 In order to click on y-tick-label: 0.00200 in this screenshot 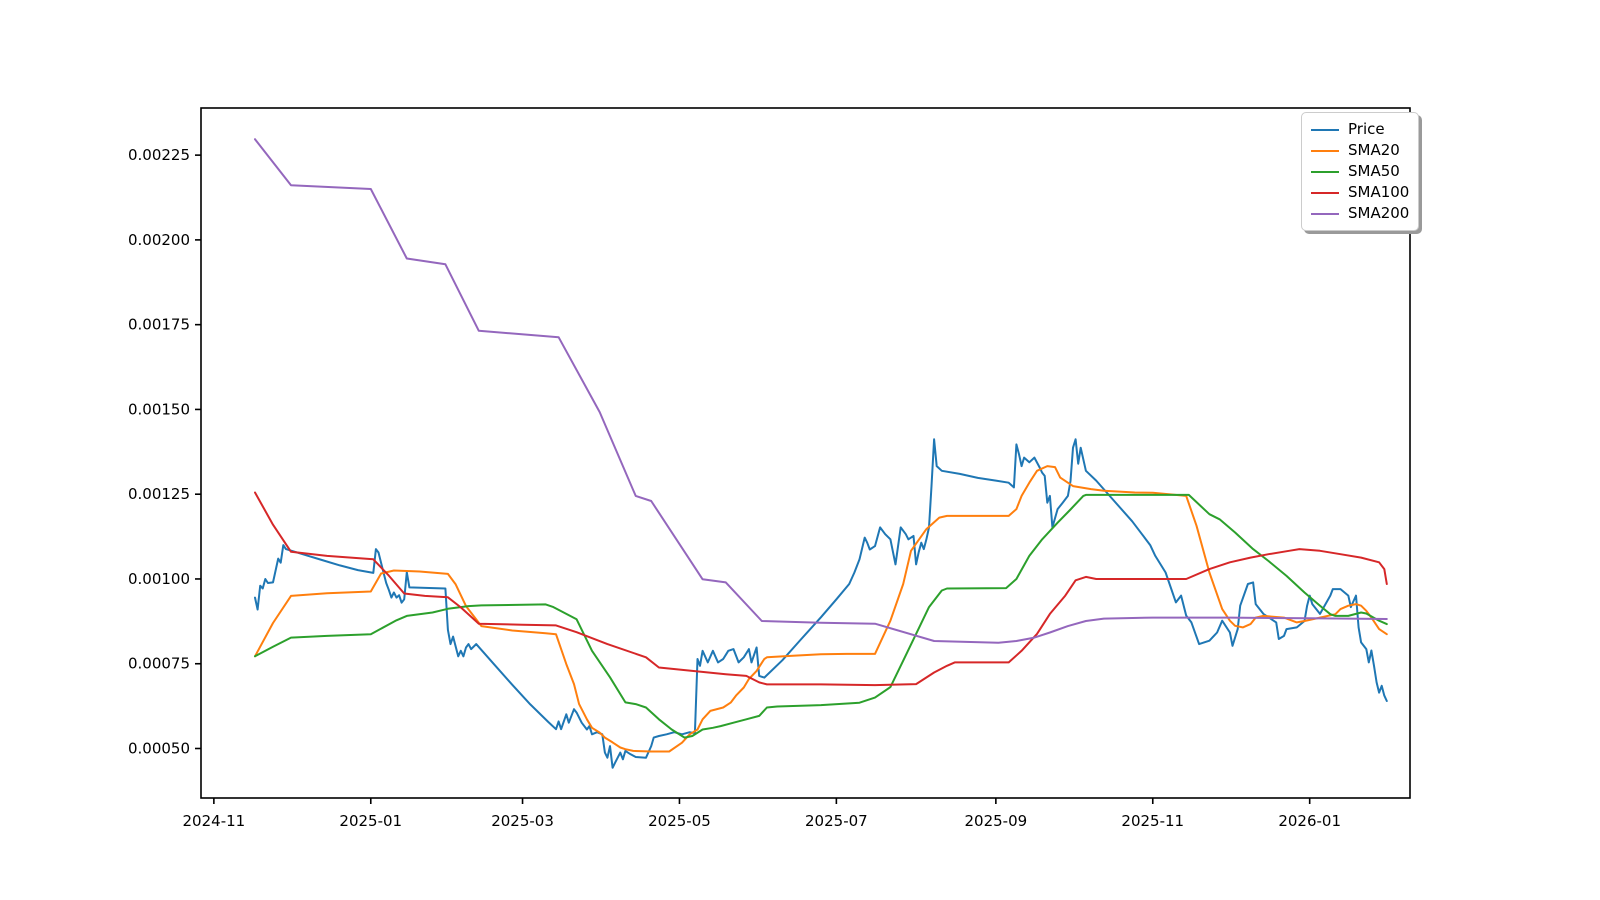, I will do `click(159, 240)`.